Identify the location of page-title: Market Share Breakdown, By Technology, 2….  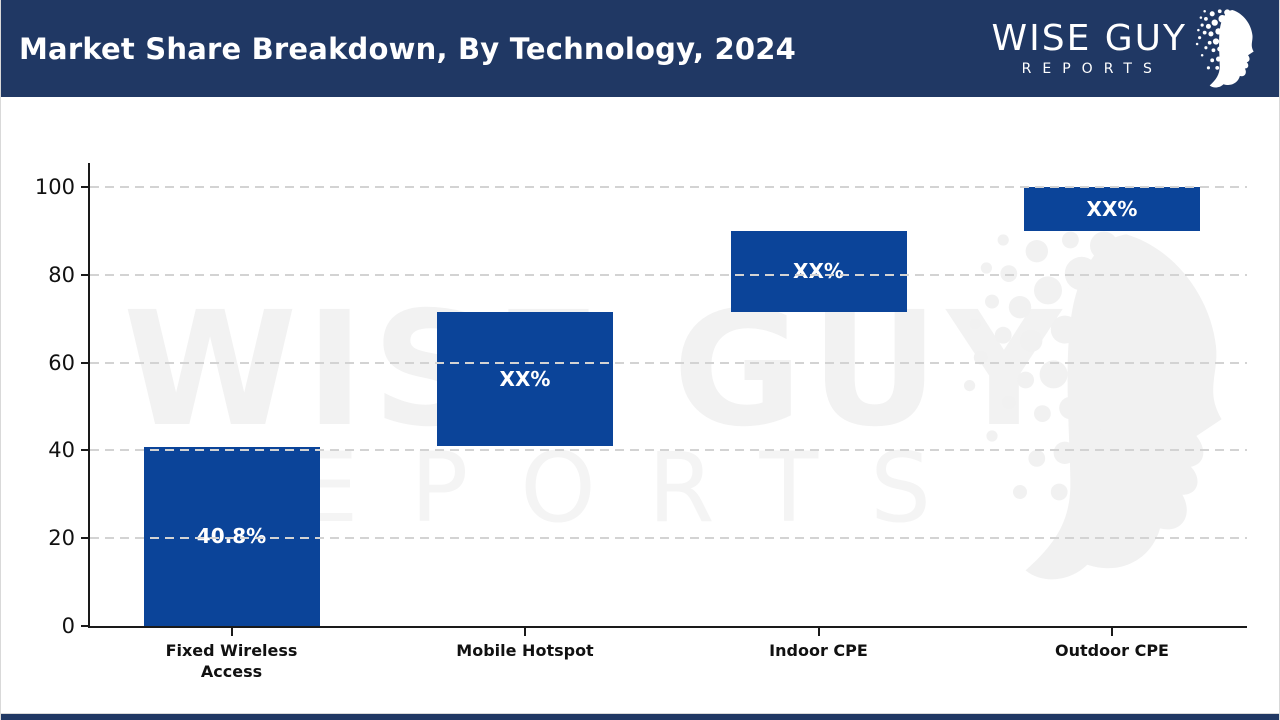
(408, 48).